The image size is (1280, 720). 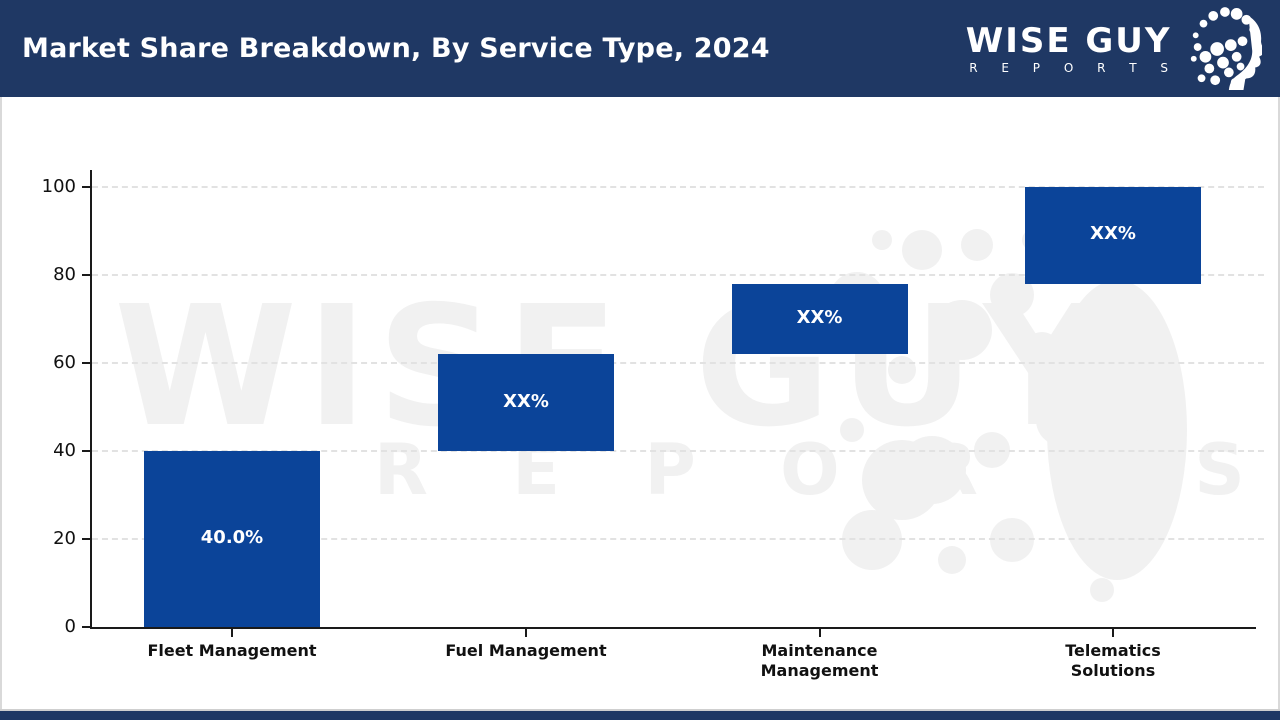 What do you see at coordinates (1113, 660) in the screenshot?
I see `x-category-label: Telematics Solutions` at bounding box center [1113, 660].